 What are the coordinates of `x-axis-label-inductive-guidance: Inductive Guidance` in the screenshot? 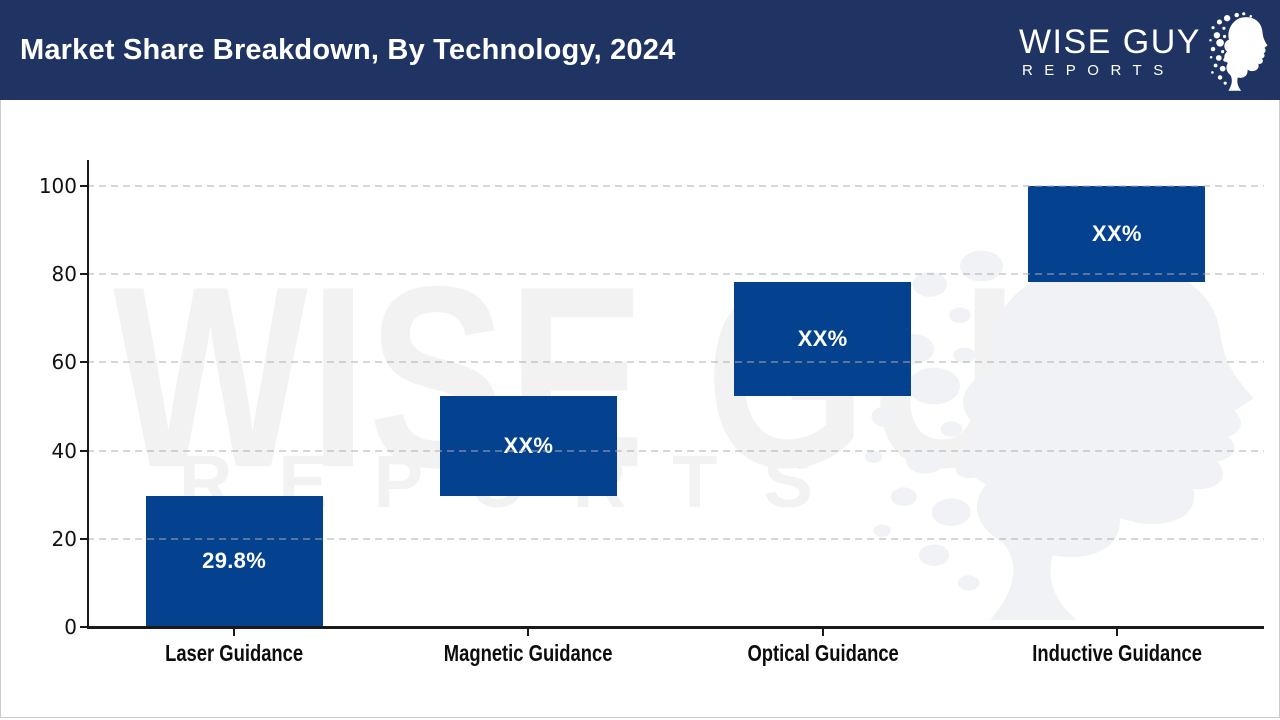 It's located at (1117, 653).